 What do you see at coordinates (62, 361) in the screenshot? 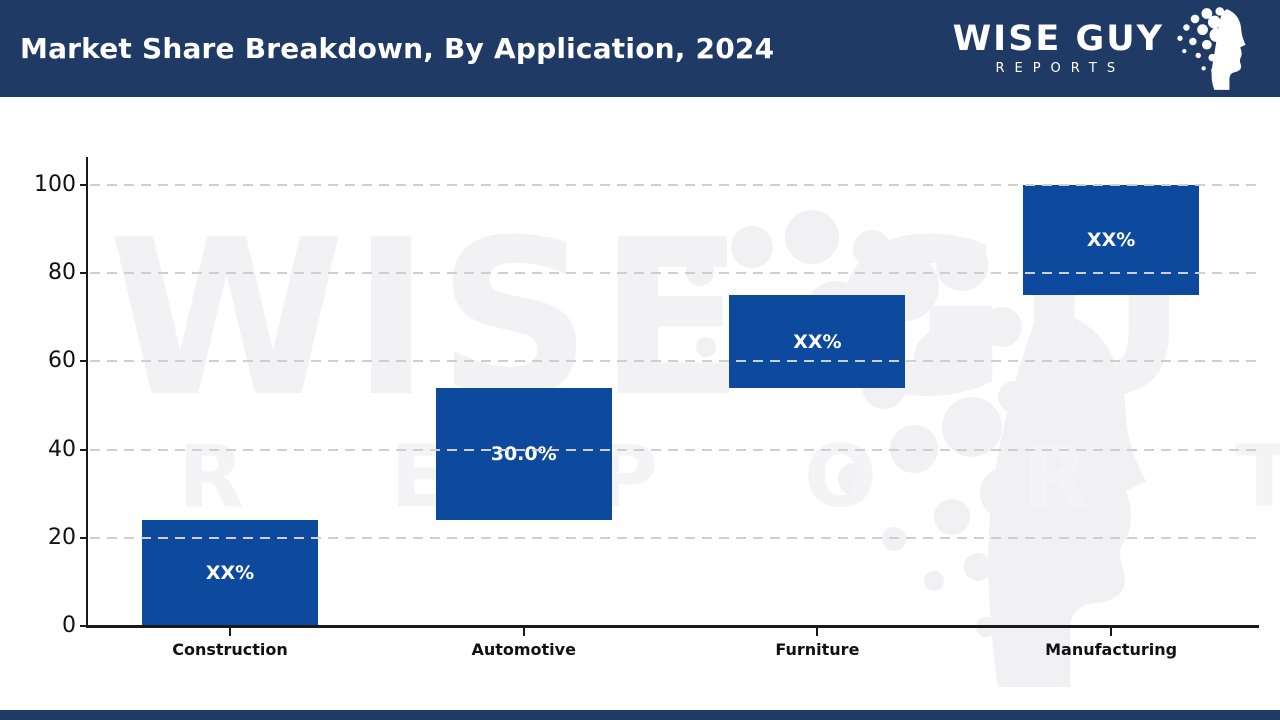
I see `y-tick-label-60: 60` at bounding box center [62, 361].